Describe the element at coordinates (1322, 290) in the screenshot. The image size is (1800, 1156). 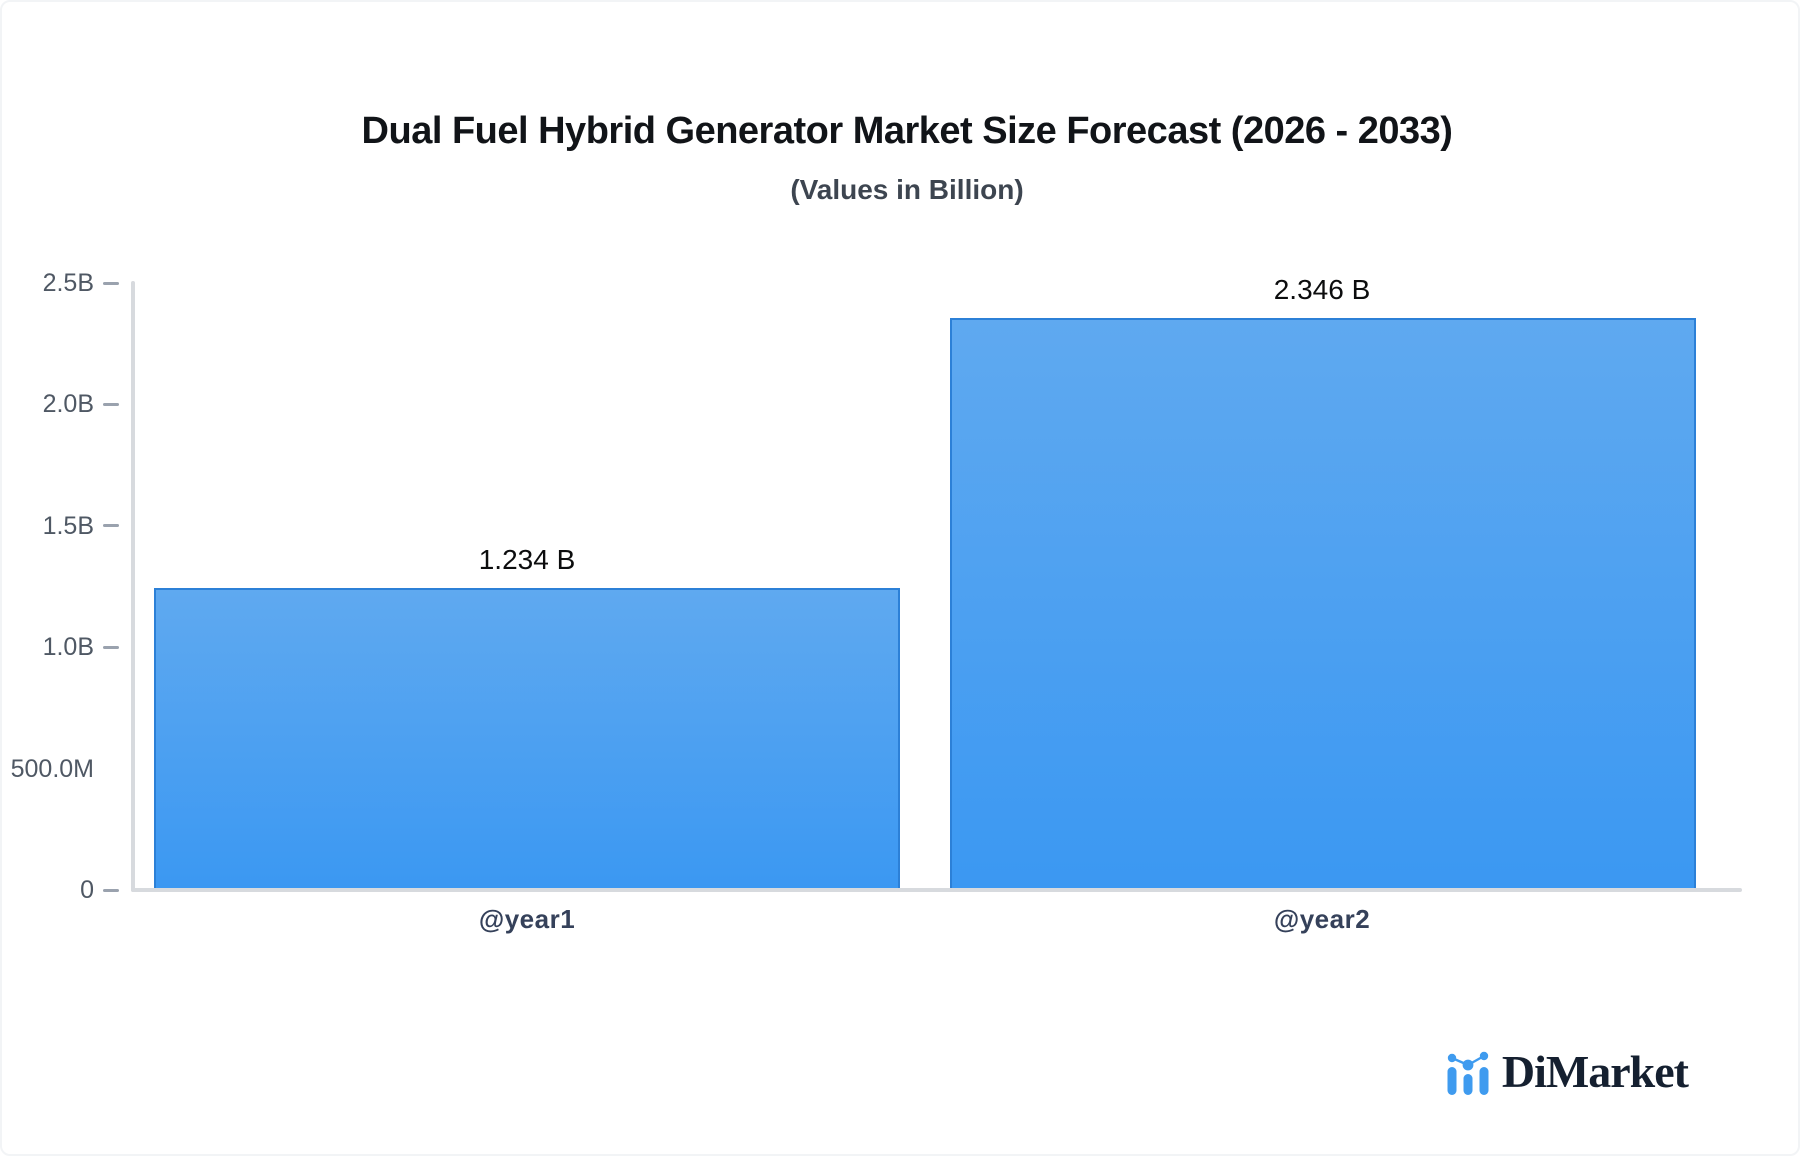
I see `bar-value-label-year2: 2.346 B` at that location.